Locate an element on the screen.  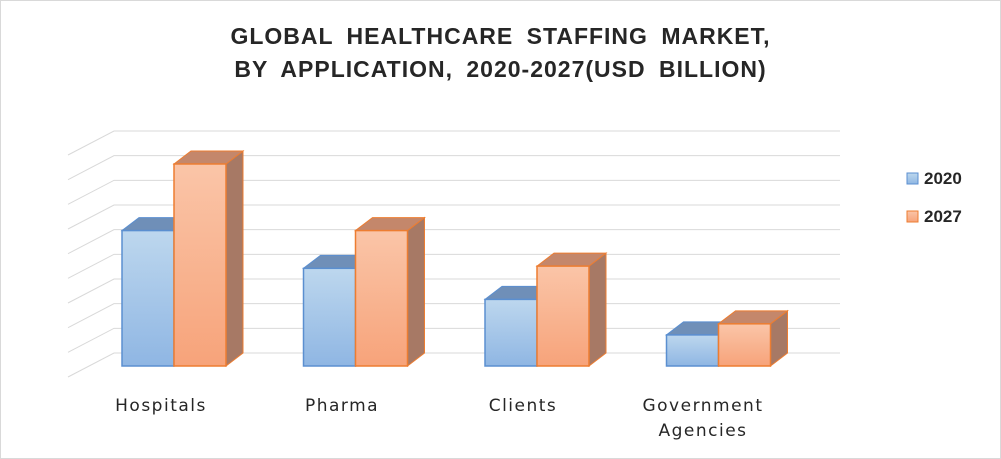
legend-label-1: 2027 is located at coordinates (943, 216).